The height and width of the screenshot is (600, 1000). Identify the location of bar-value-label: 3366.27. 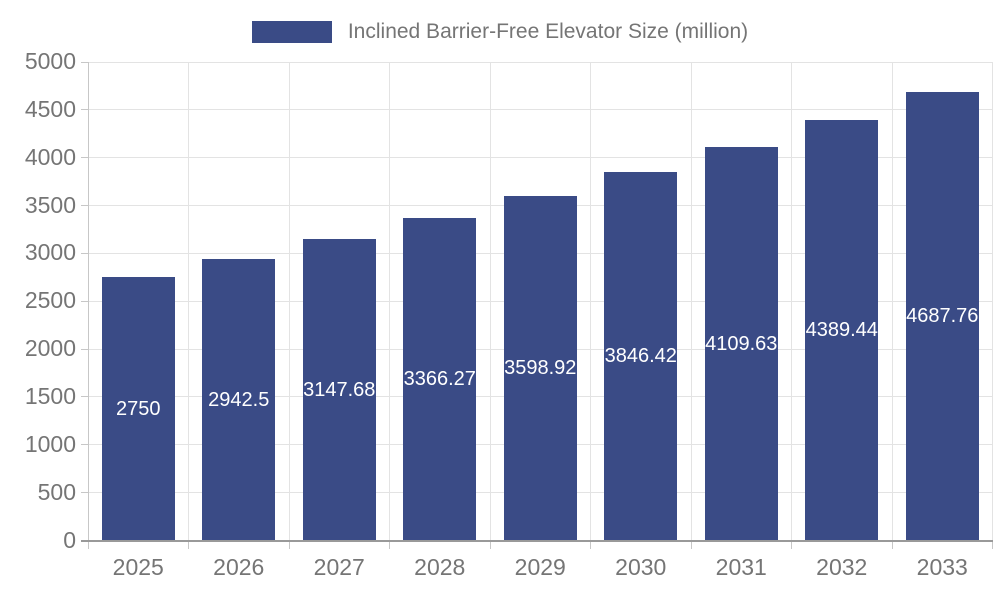
(439, 379).